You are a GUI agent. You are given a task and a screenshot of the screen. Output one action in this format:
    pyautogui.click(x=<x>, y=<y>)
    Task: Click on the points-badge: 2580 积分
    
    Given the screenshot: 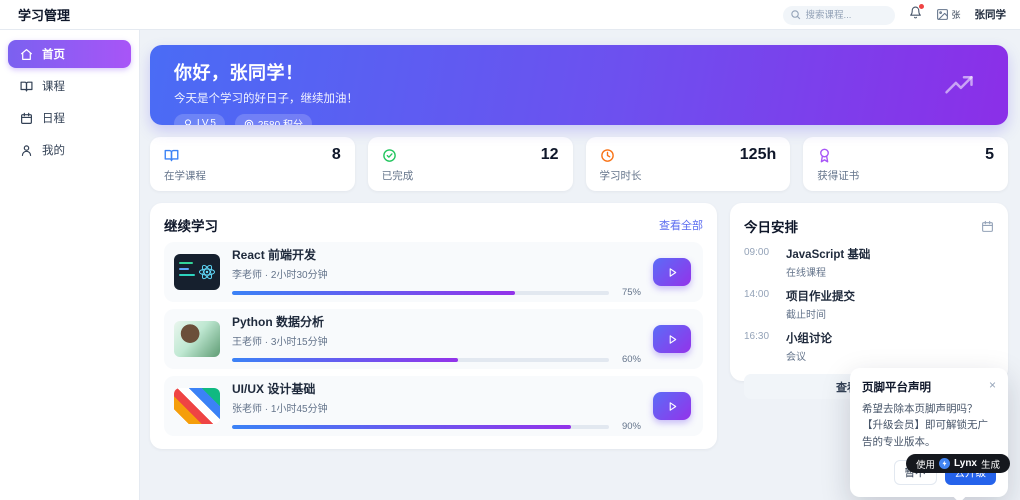 What is the action you would take?
    pyautogui.click(x=273, y=119)
    